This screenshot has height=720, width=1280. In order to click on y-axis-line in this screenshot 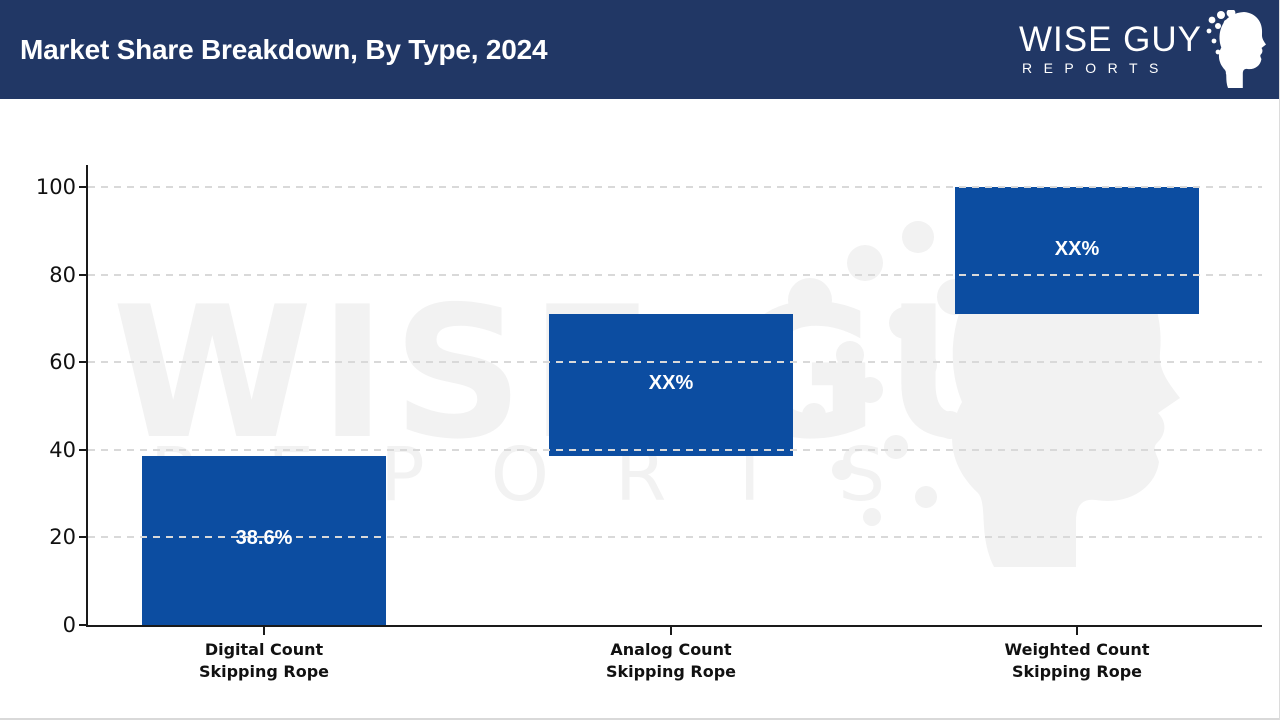, I will do `click(87, 396)`.